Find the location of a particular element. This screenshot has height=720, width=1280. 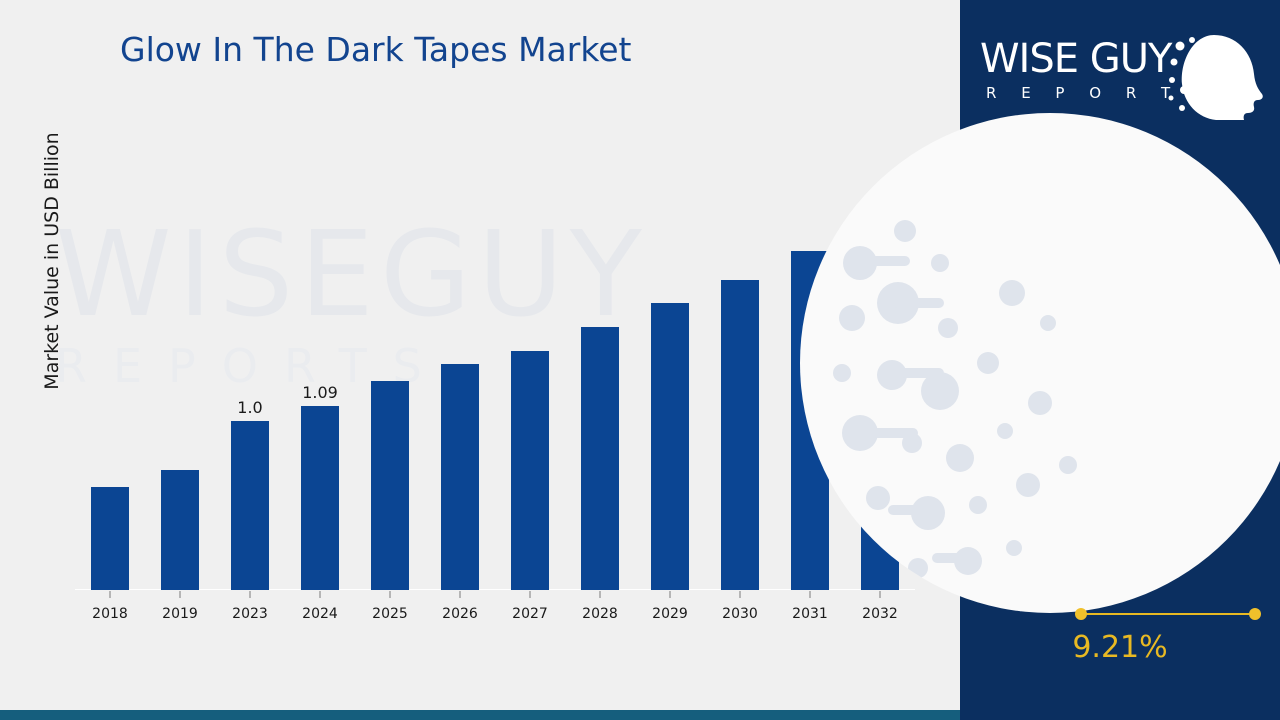

bar-value-label: 1.0 is located at coordinates (250, 407).